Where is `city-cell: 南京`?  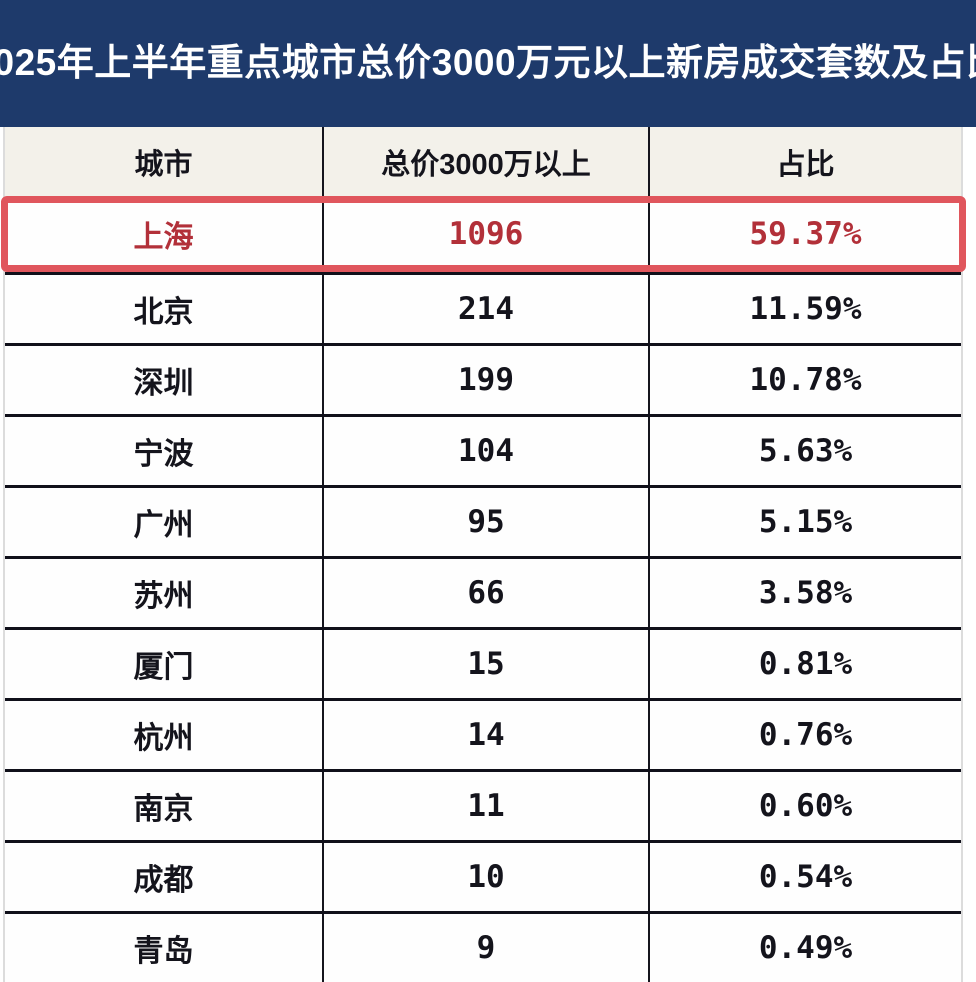 city-cell: 南京 is located at coordinates (163, 809).